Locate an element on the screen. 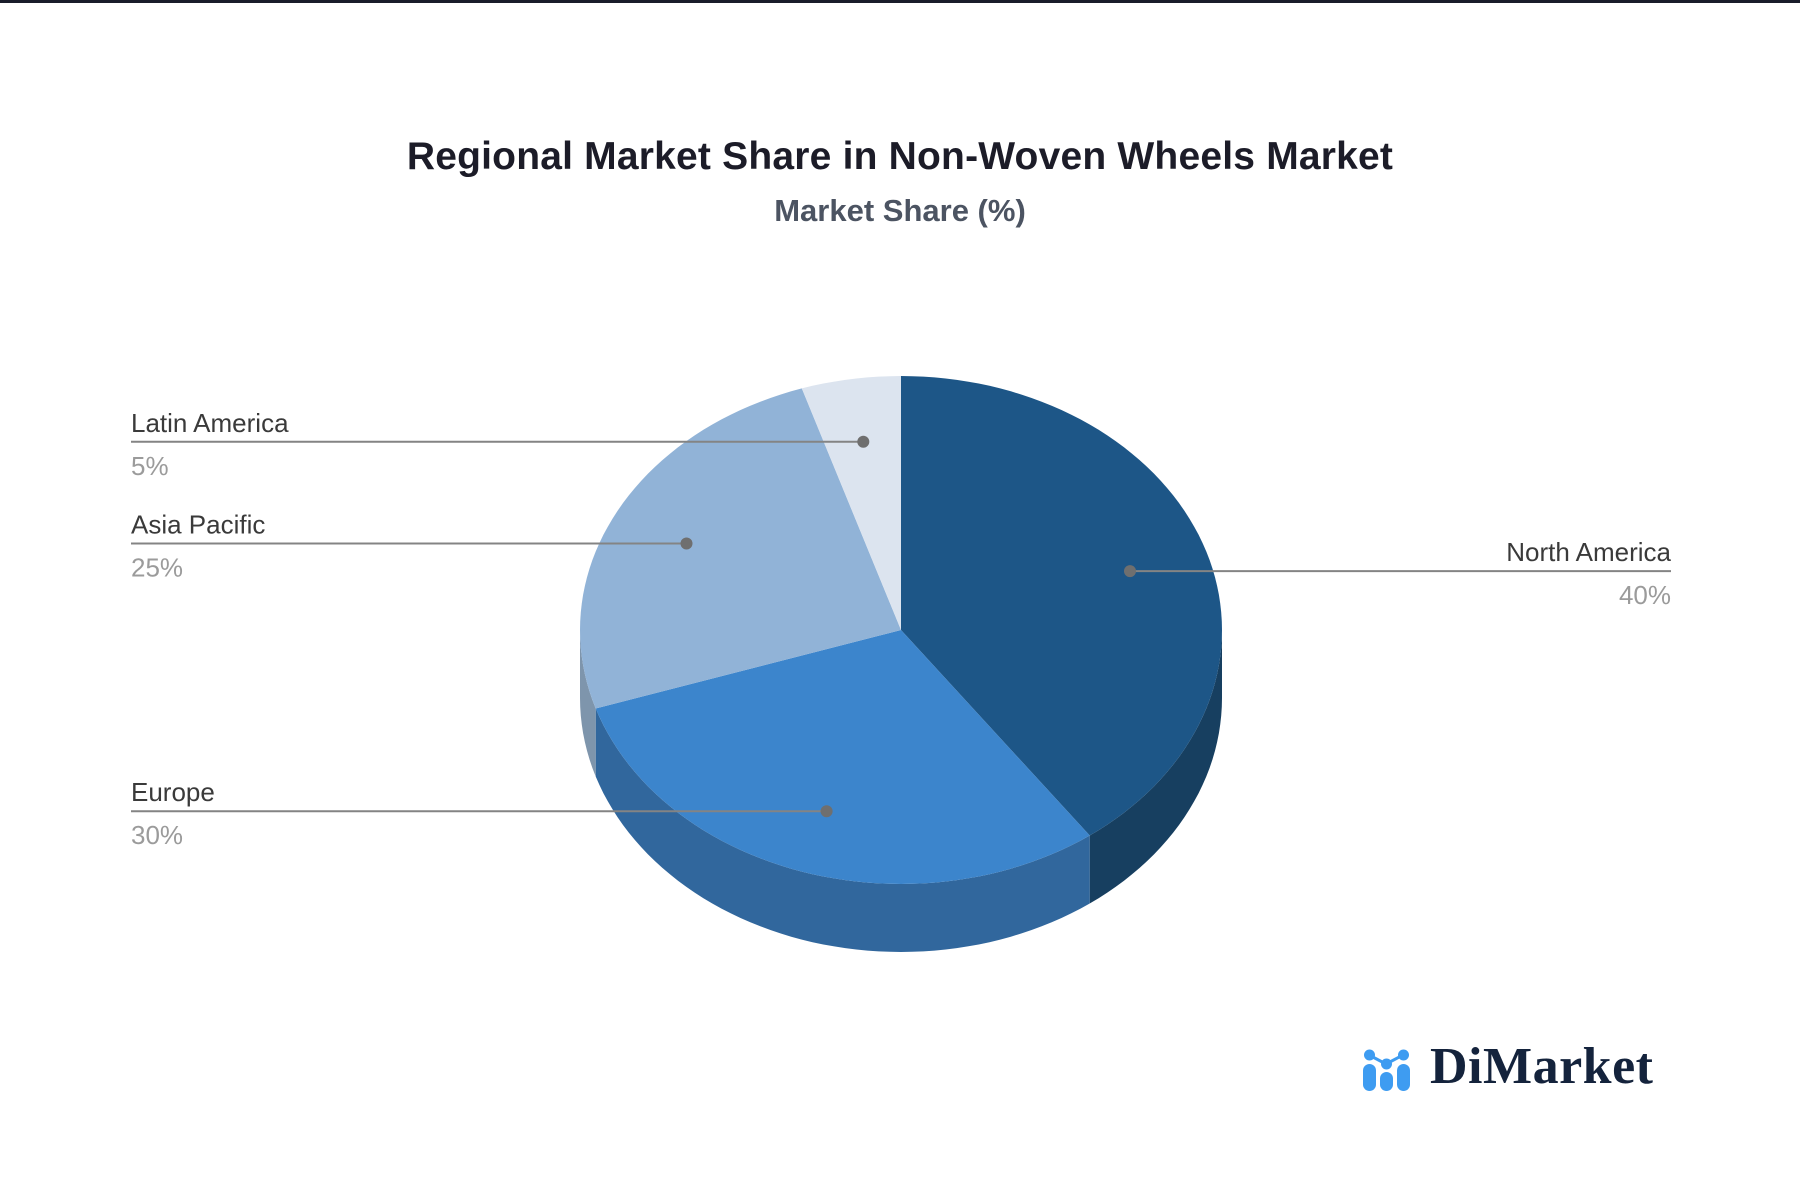 This screenshot has width=1800, height=1196. pie-slice-asia-pacific is located at coordinates (740, 548).